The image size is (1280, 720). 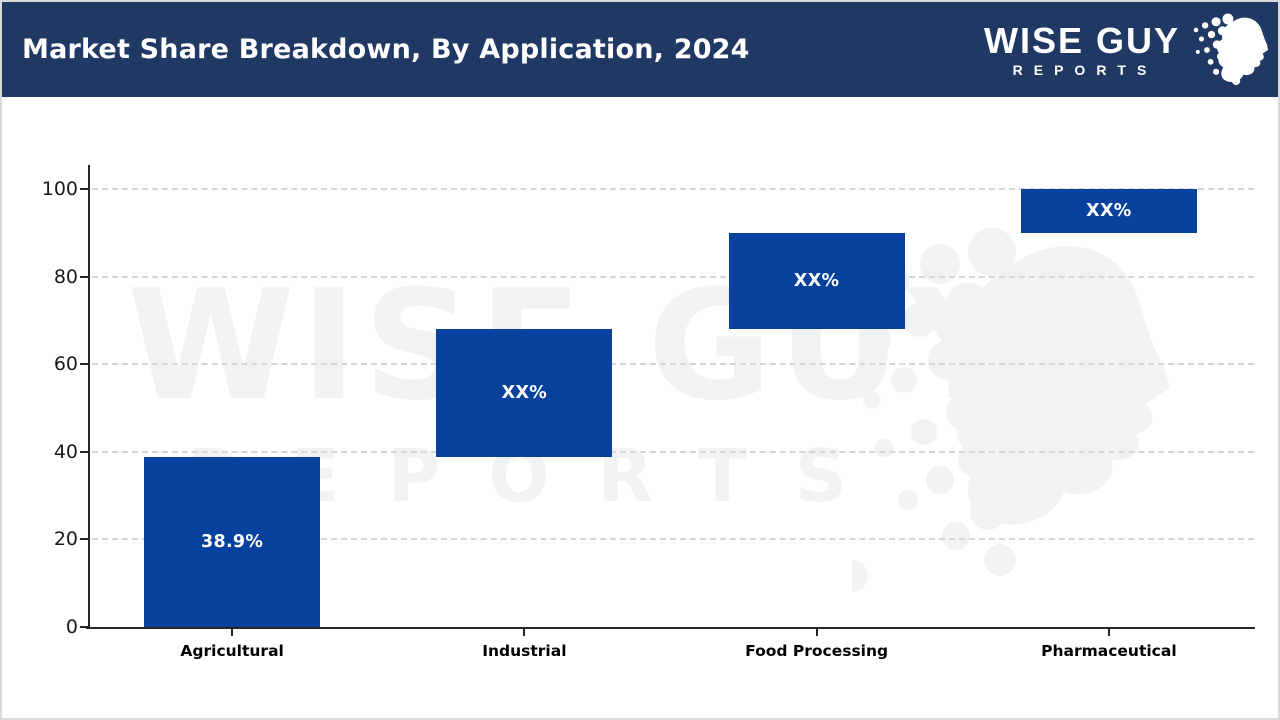 I want to click on brand-name: WISE GUY, so click(x=1081, y=40).